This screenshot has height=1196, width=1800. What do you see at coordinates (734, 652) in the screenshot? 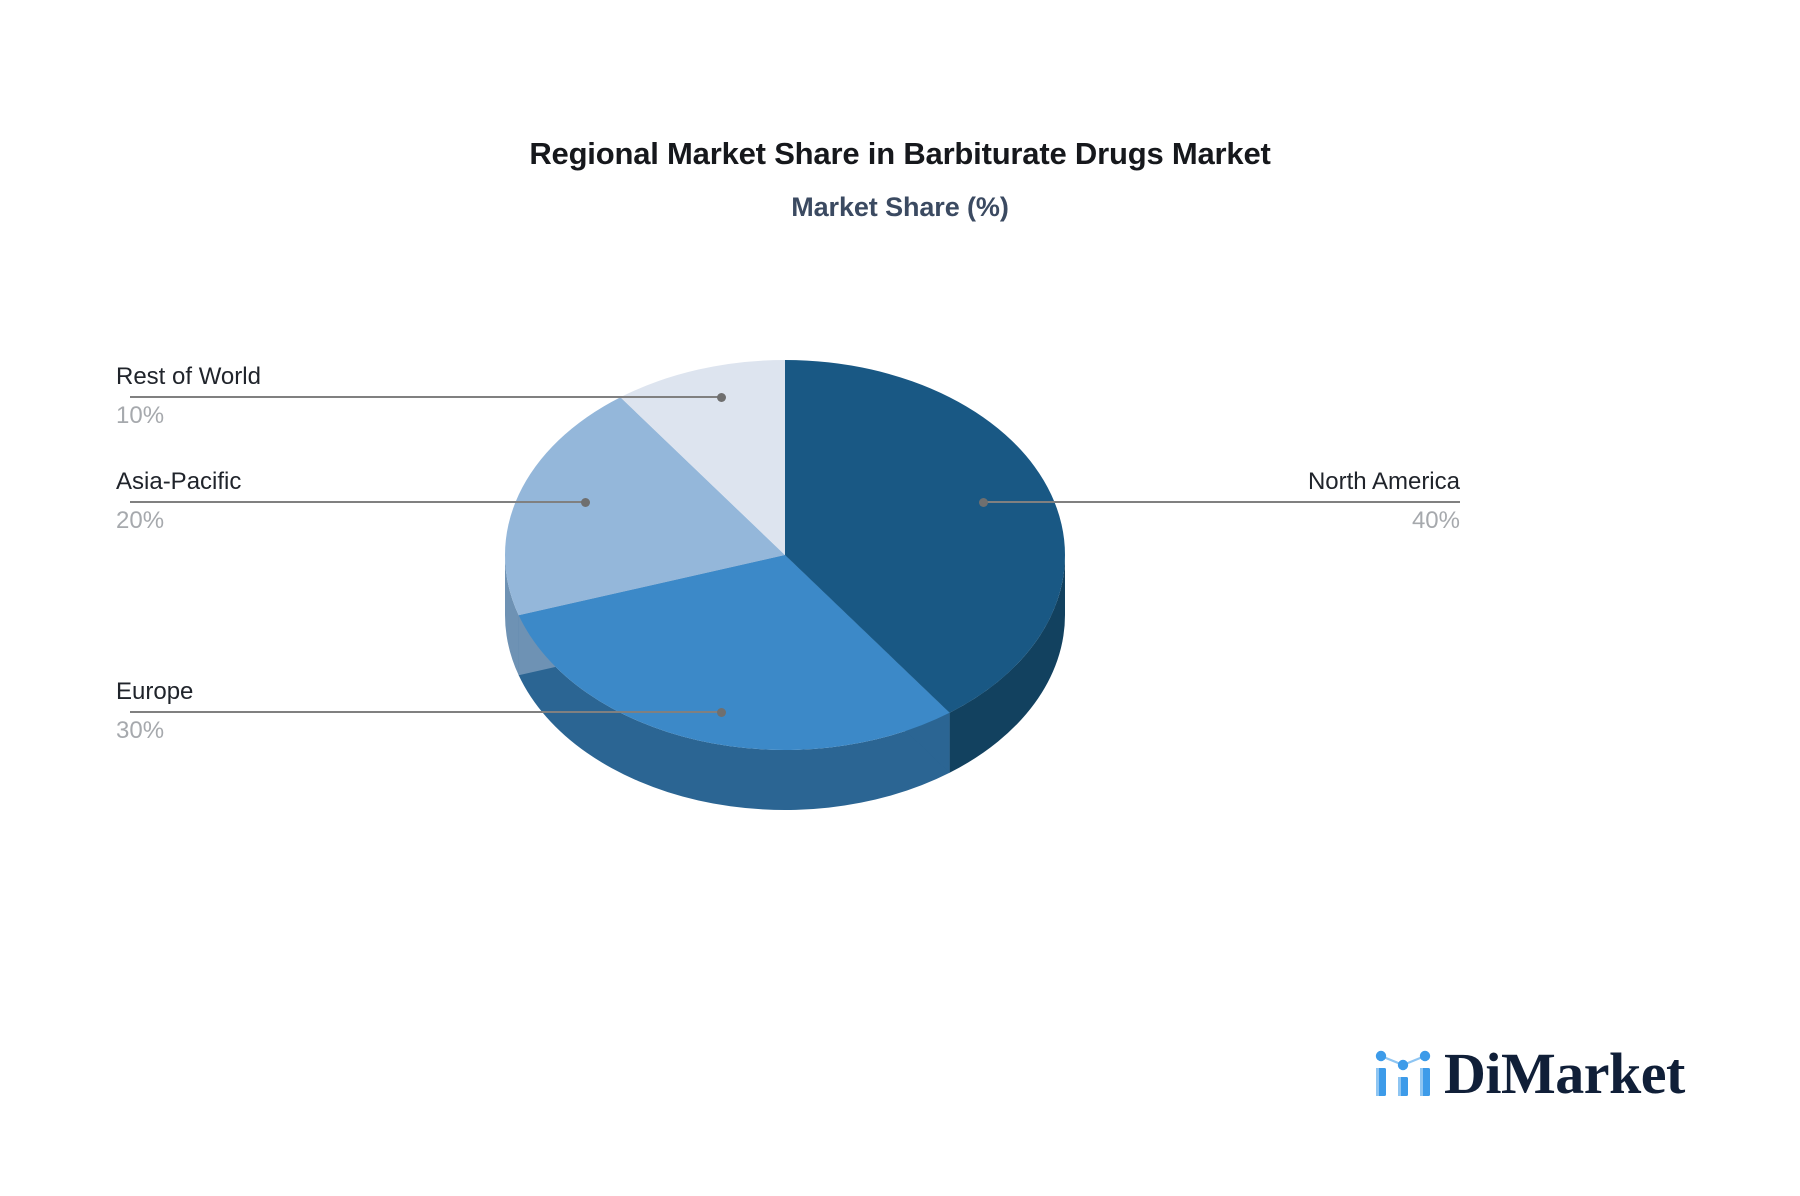
I see `pie-slice-europe` at bounding box center [734, 652].